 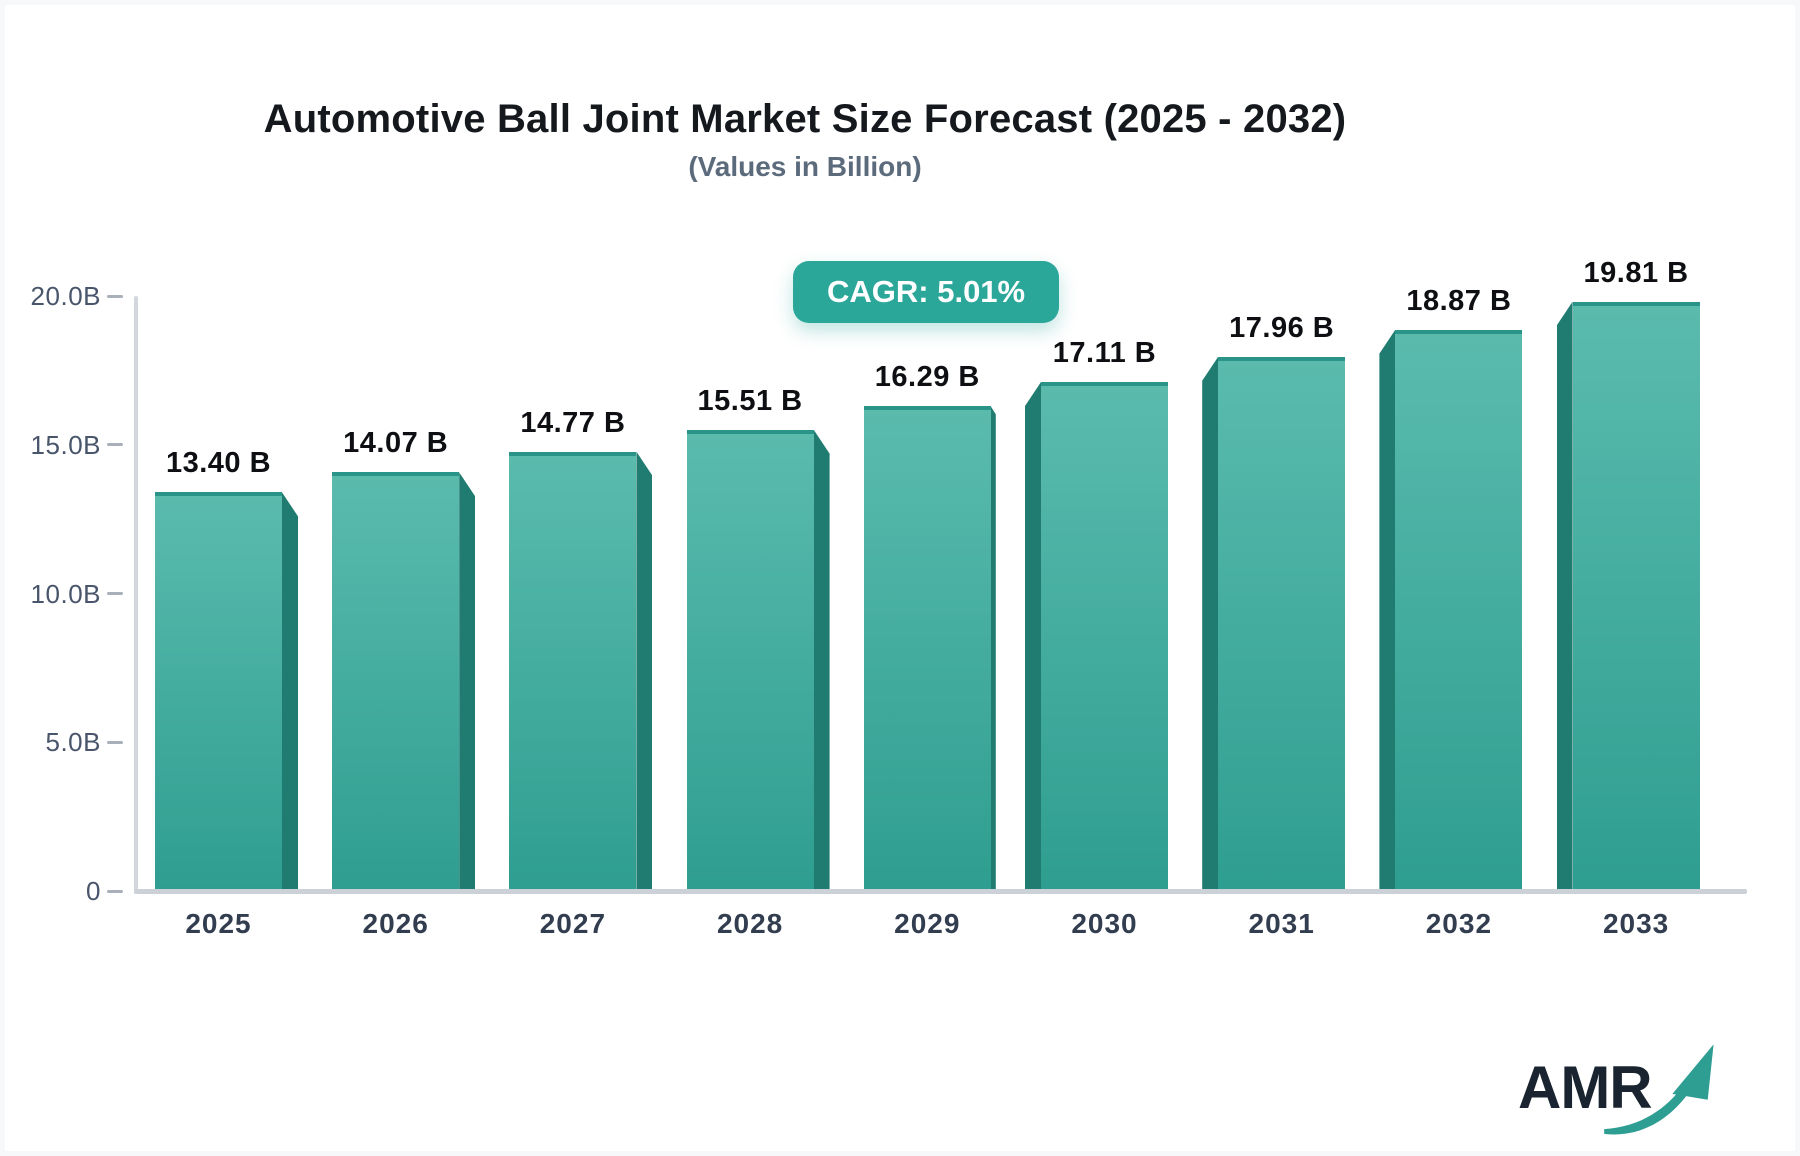 What do you see at coordinates (1281, 923) in the screenshot?
I see `x-axis-label: 2031` at bounding box center [1281, 923].